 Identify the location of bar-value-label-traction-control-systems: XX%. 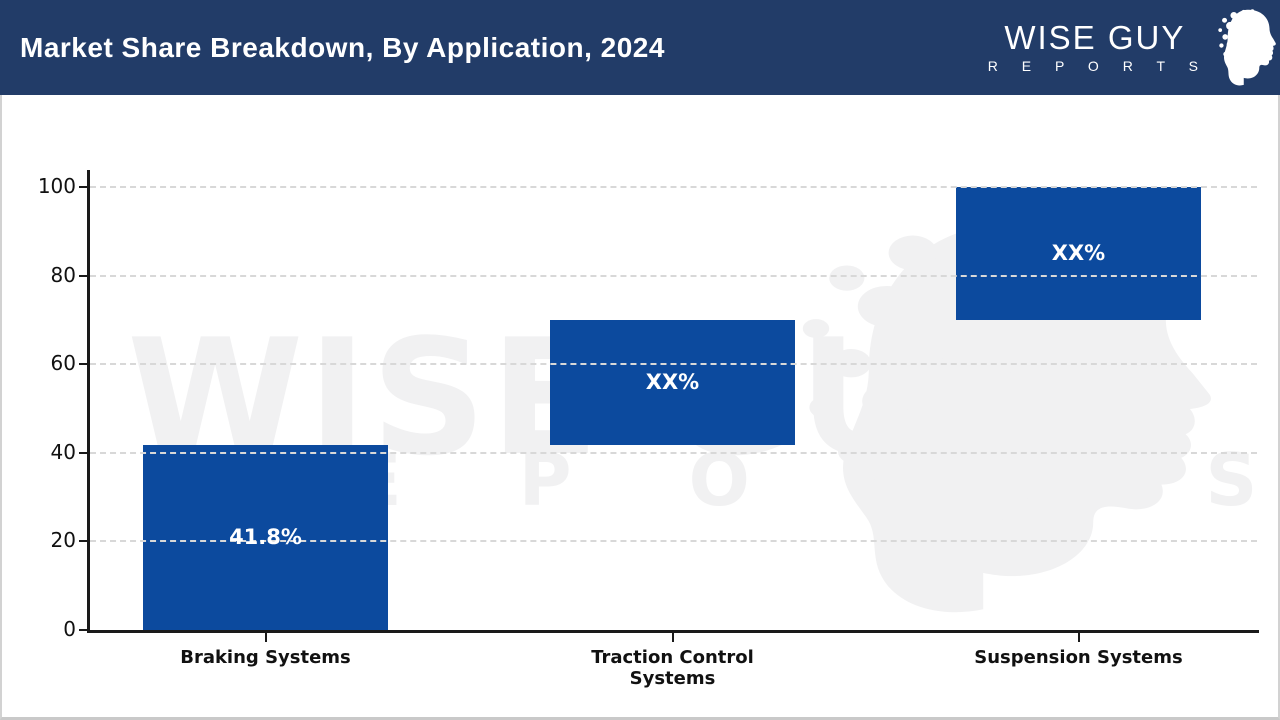
(672, 382).